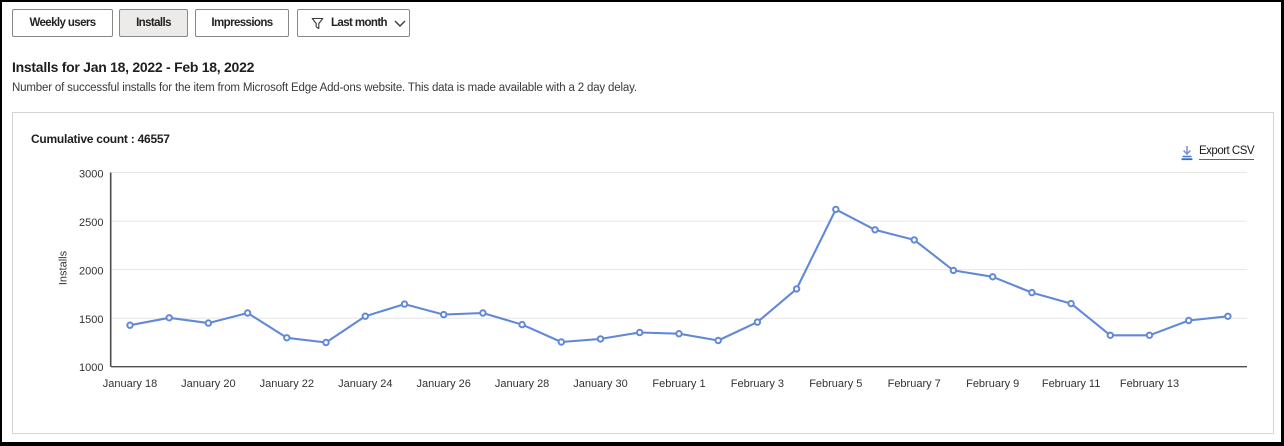 The width and height of the screenshot is (1284, 446). Describe the element at coordinates (287, 384) in the screenshot. I see `svg-text: January 22` at that location.